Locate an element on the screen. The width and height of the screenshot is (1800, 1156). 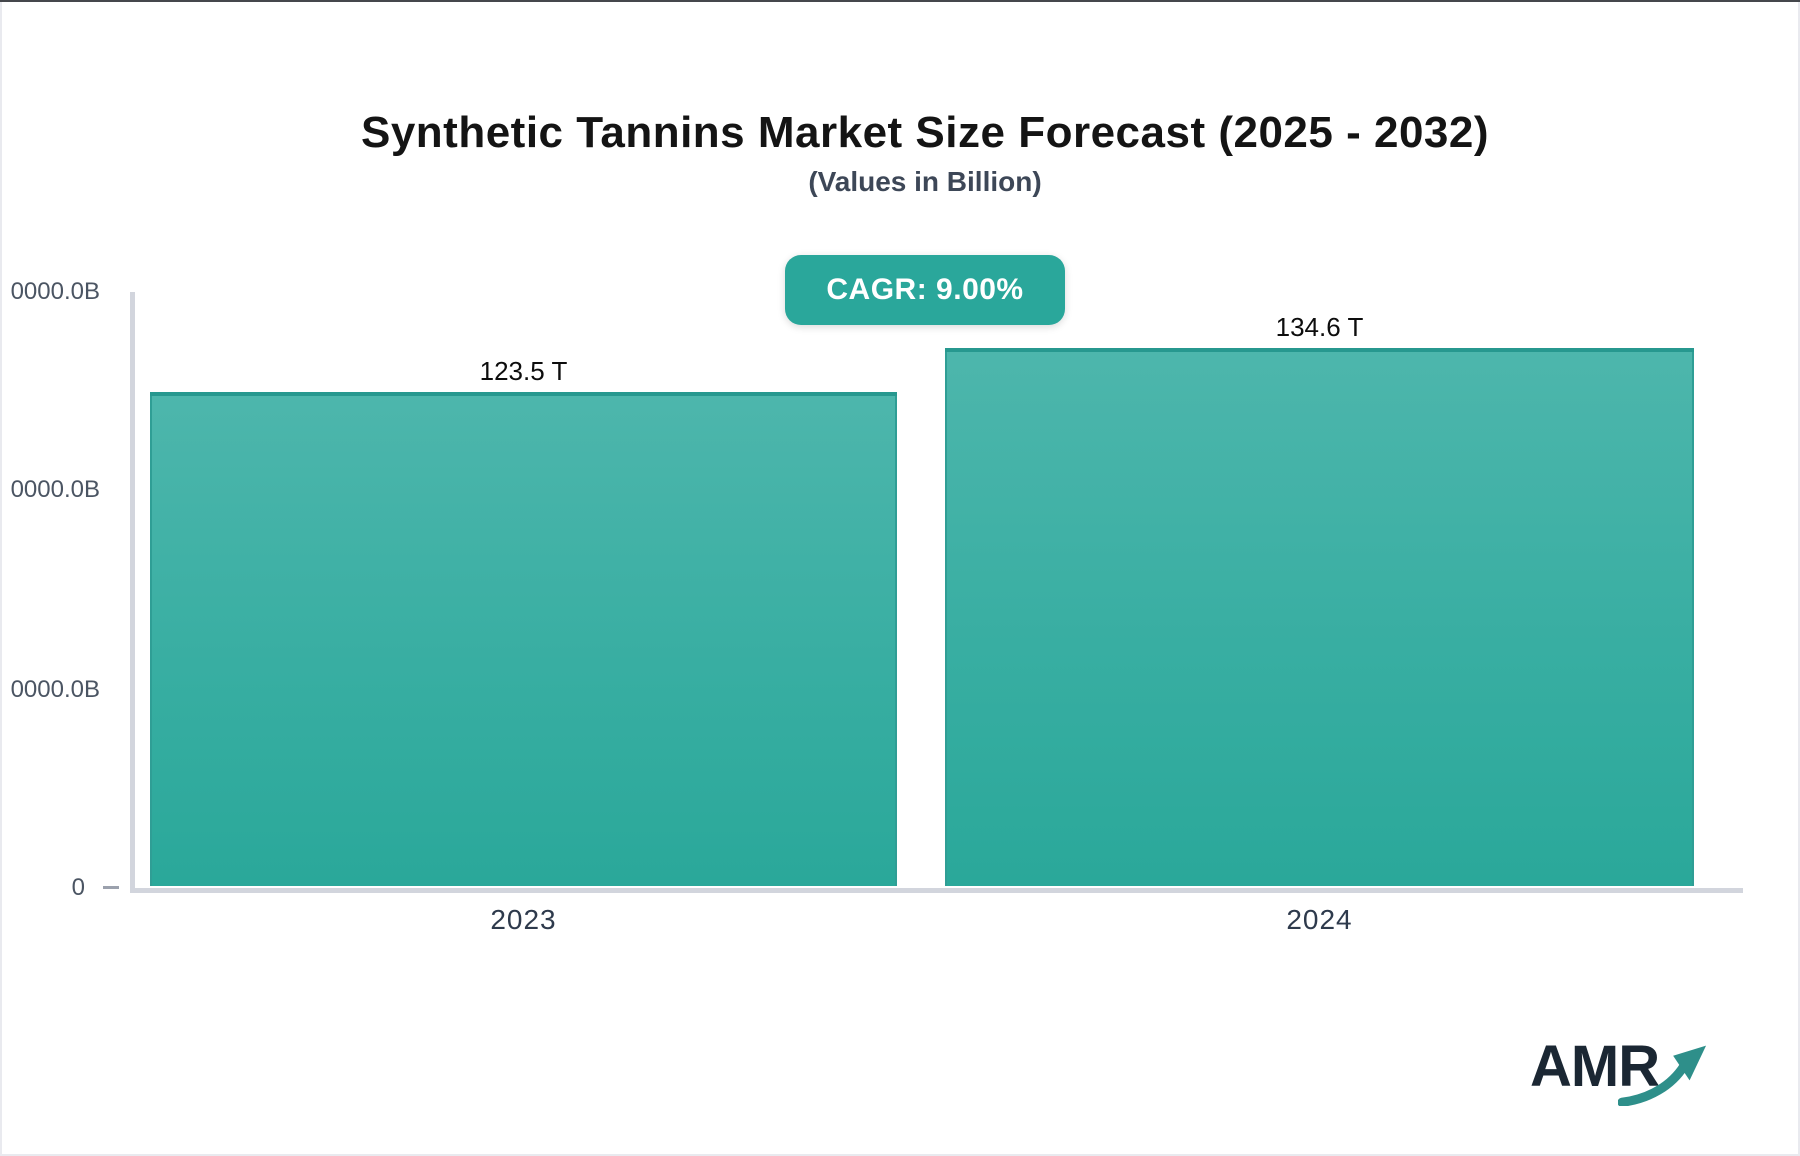
chart-subtitle: (Values in Billion) is located at coordinates (925, 181).